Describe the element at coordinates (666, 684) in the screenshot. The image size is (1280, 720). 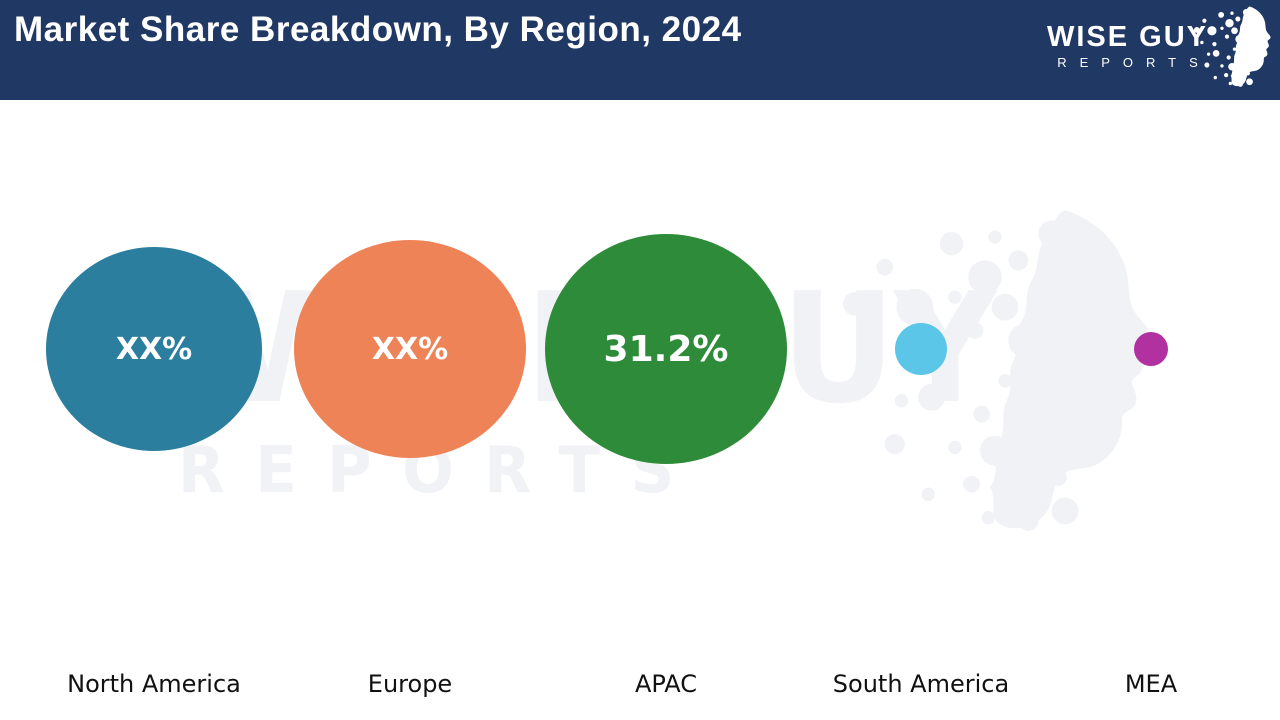
I see `category-label-apac: APAC` at that location.